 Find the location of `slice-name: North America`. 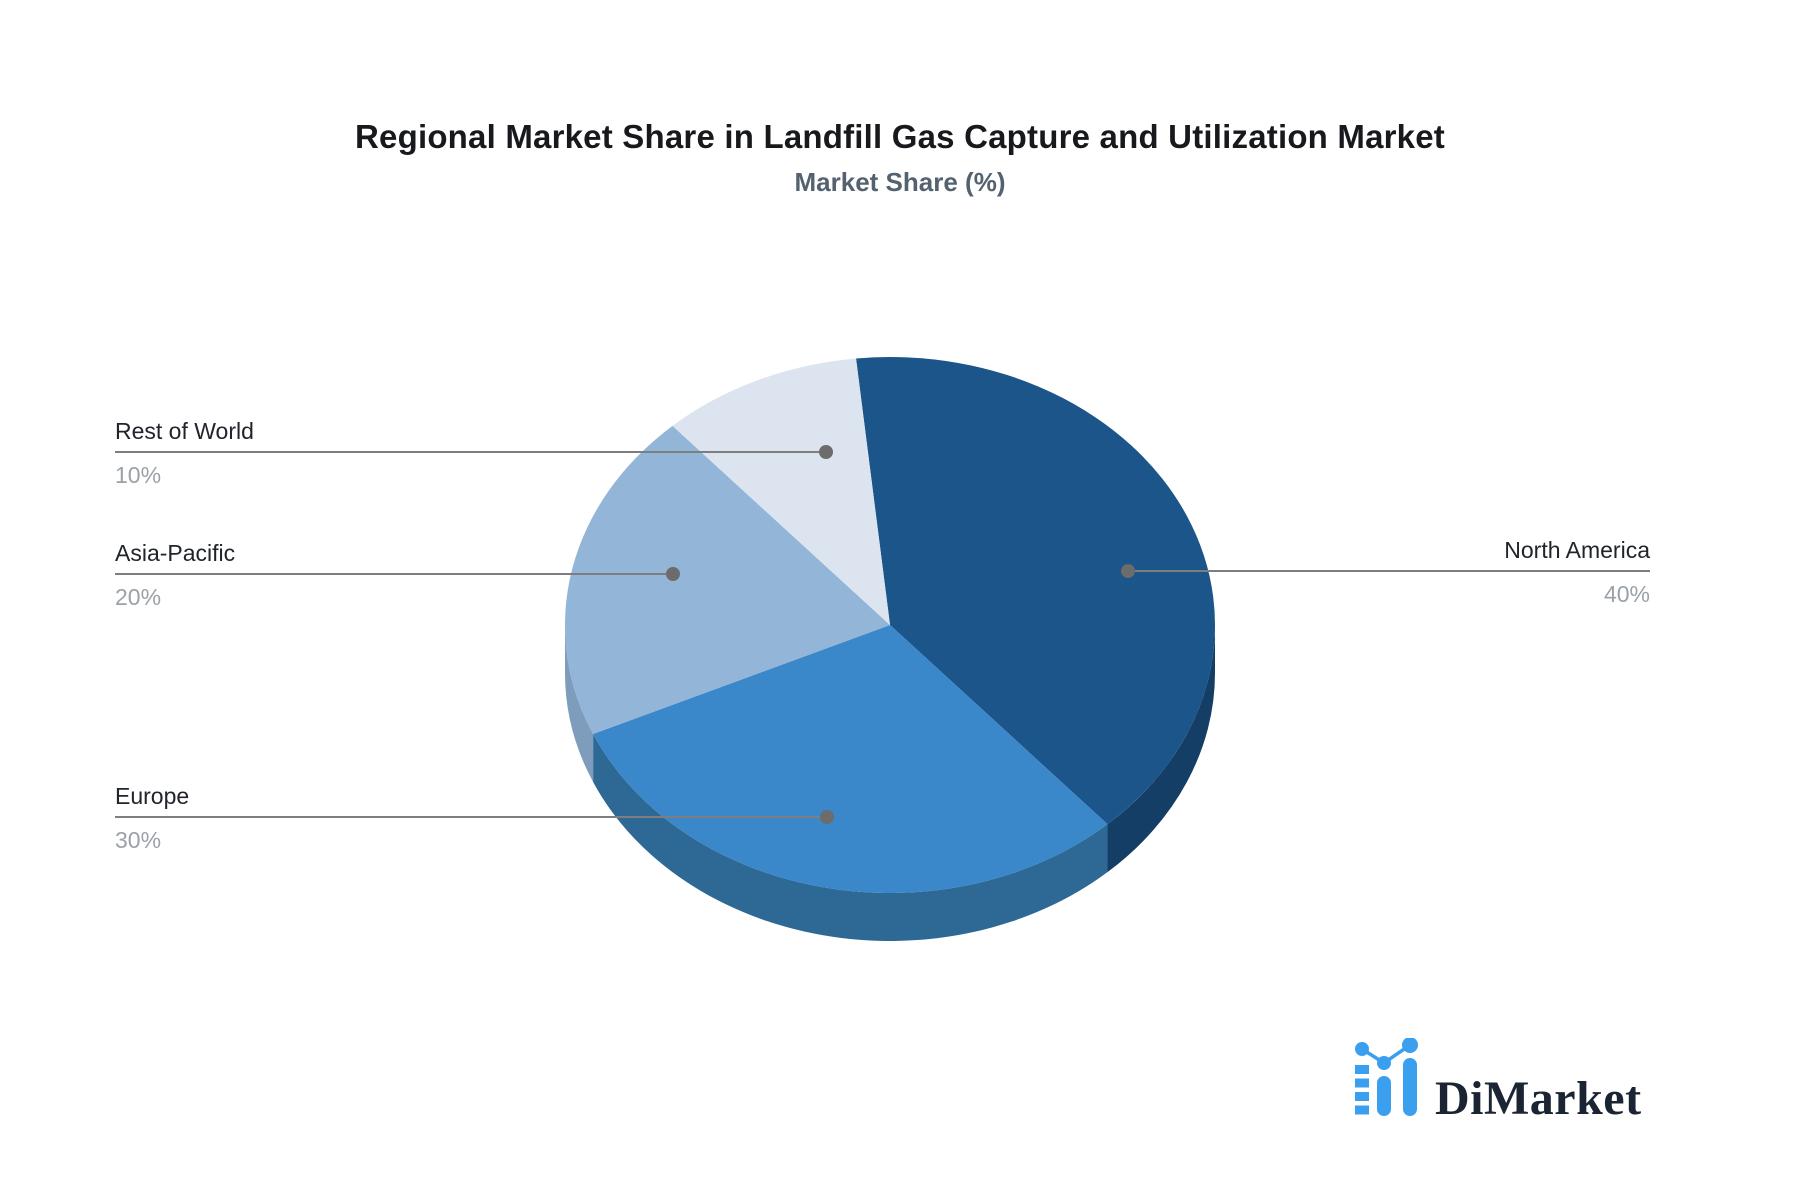

slice-name: North America is located at coordinates (1577, 550).